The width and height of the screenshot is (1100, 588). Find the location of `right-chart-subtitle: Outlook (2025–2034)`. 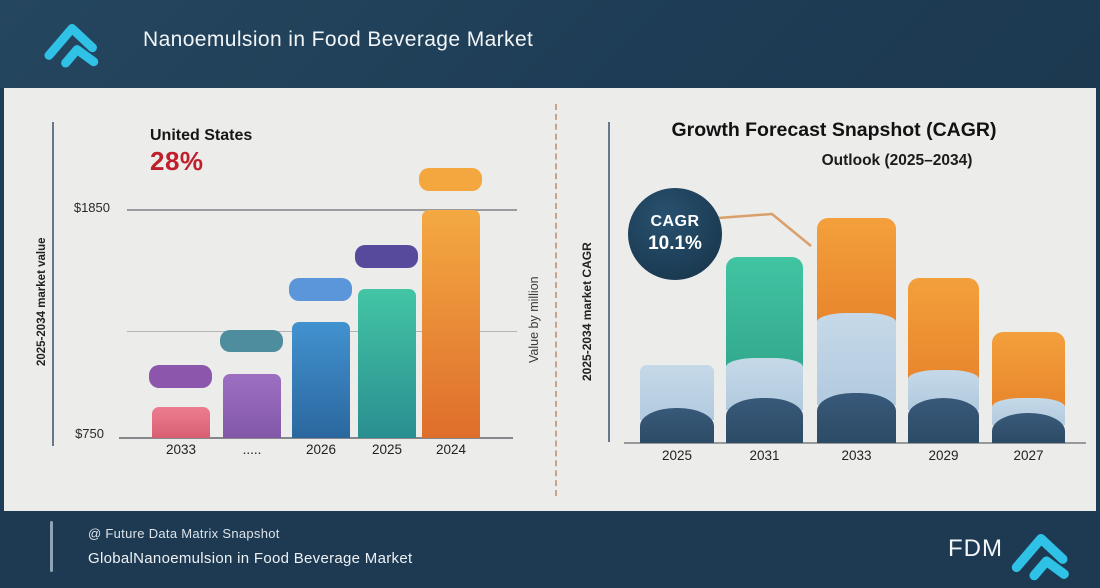

right-chart-subtitle: Outlook (2025–2034) is located at coordinates (897, 160).